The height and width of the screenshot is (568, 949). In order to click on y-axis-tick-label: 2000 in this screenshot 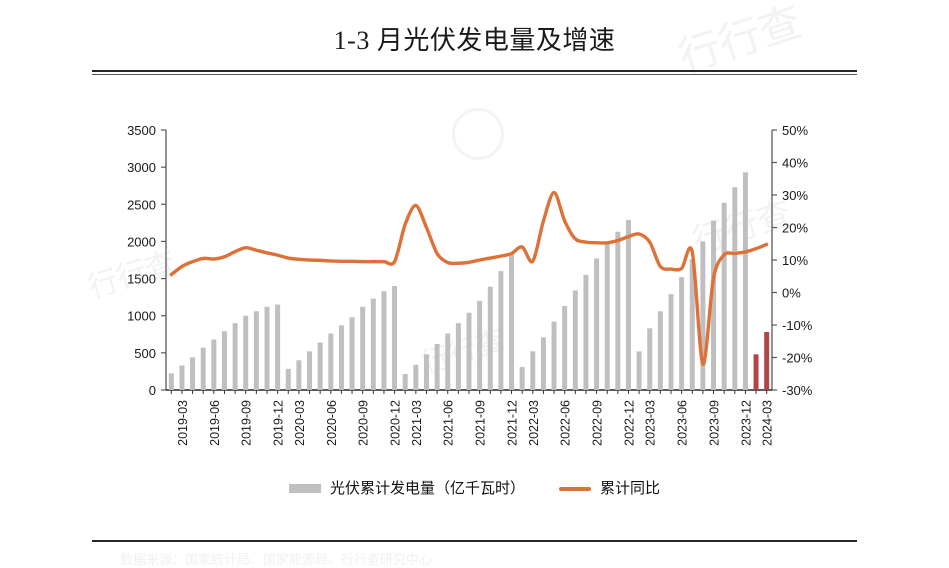, I will do `click(141, 241)`.